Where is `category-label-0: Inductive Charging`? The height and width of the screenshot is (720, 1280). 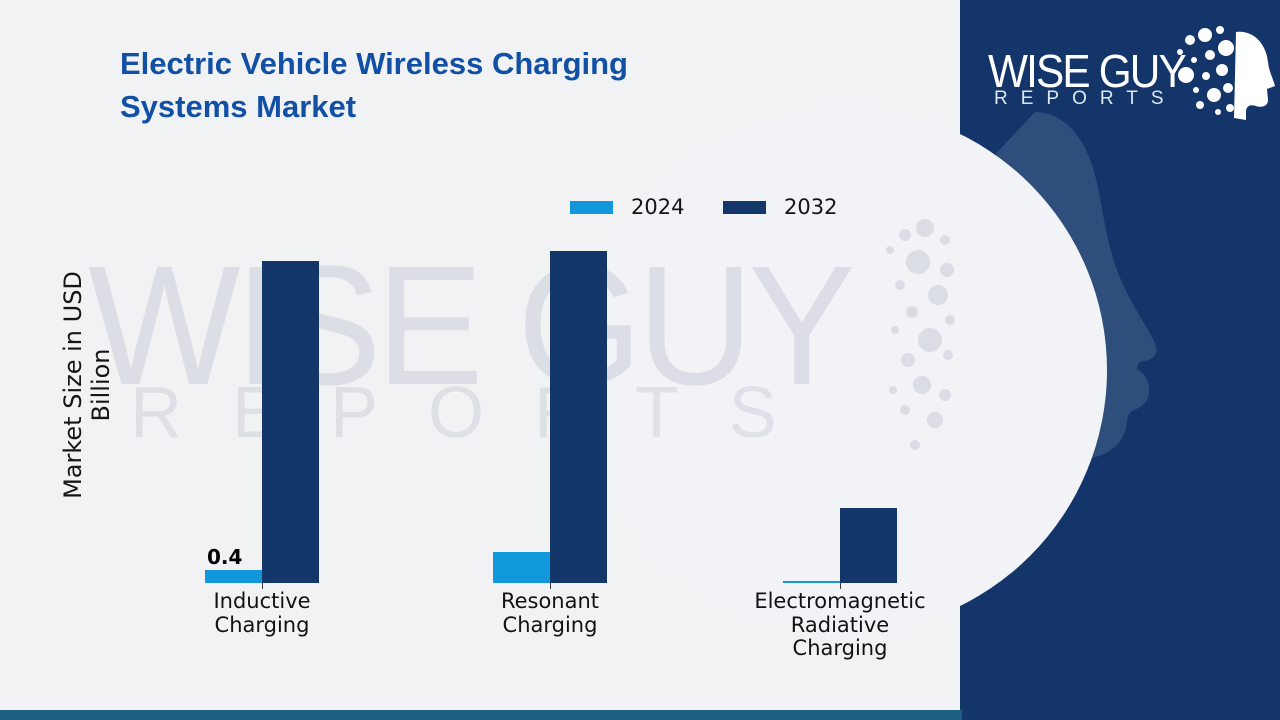 category-label-0: Inductive Charging is located at coordinates (262, 613).